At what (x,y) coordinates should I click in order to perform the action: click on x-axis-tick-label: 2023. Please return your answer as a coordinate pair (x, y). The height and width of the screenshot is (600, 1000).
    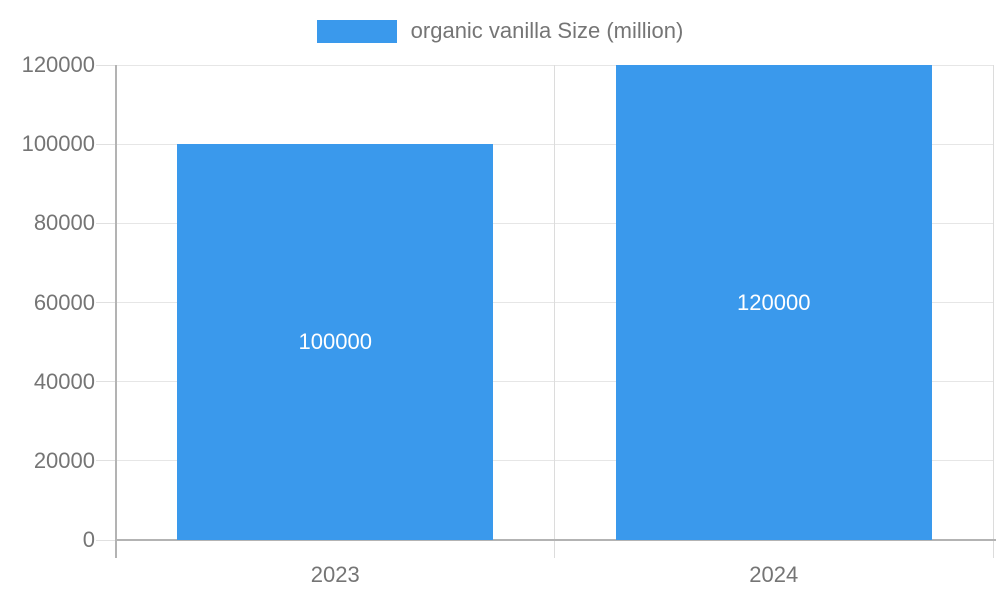
    Looking at the image, I should click on (335, 574).